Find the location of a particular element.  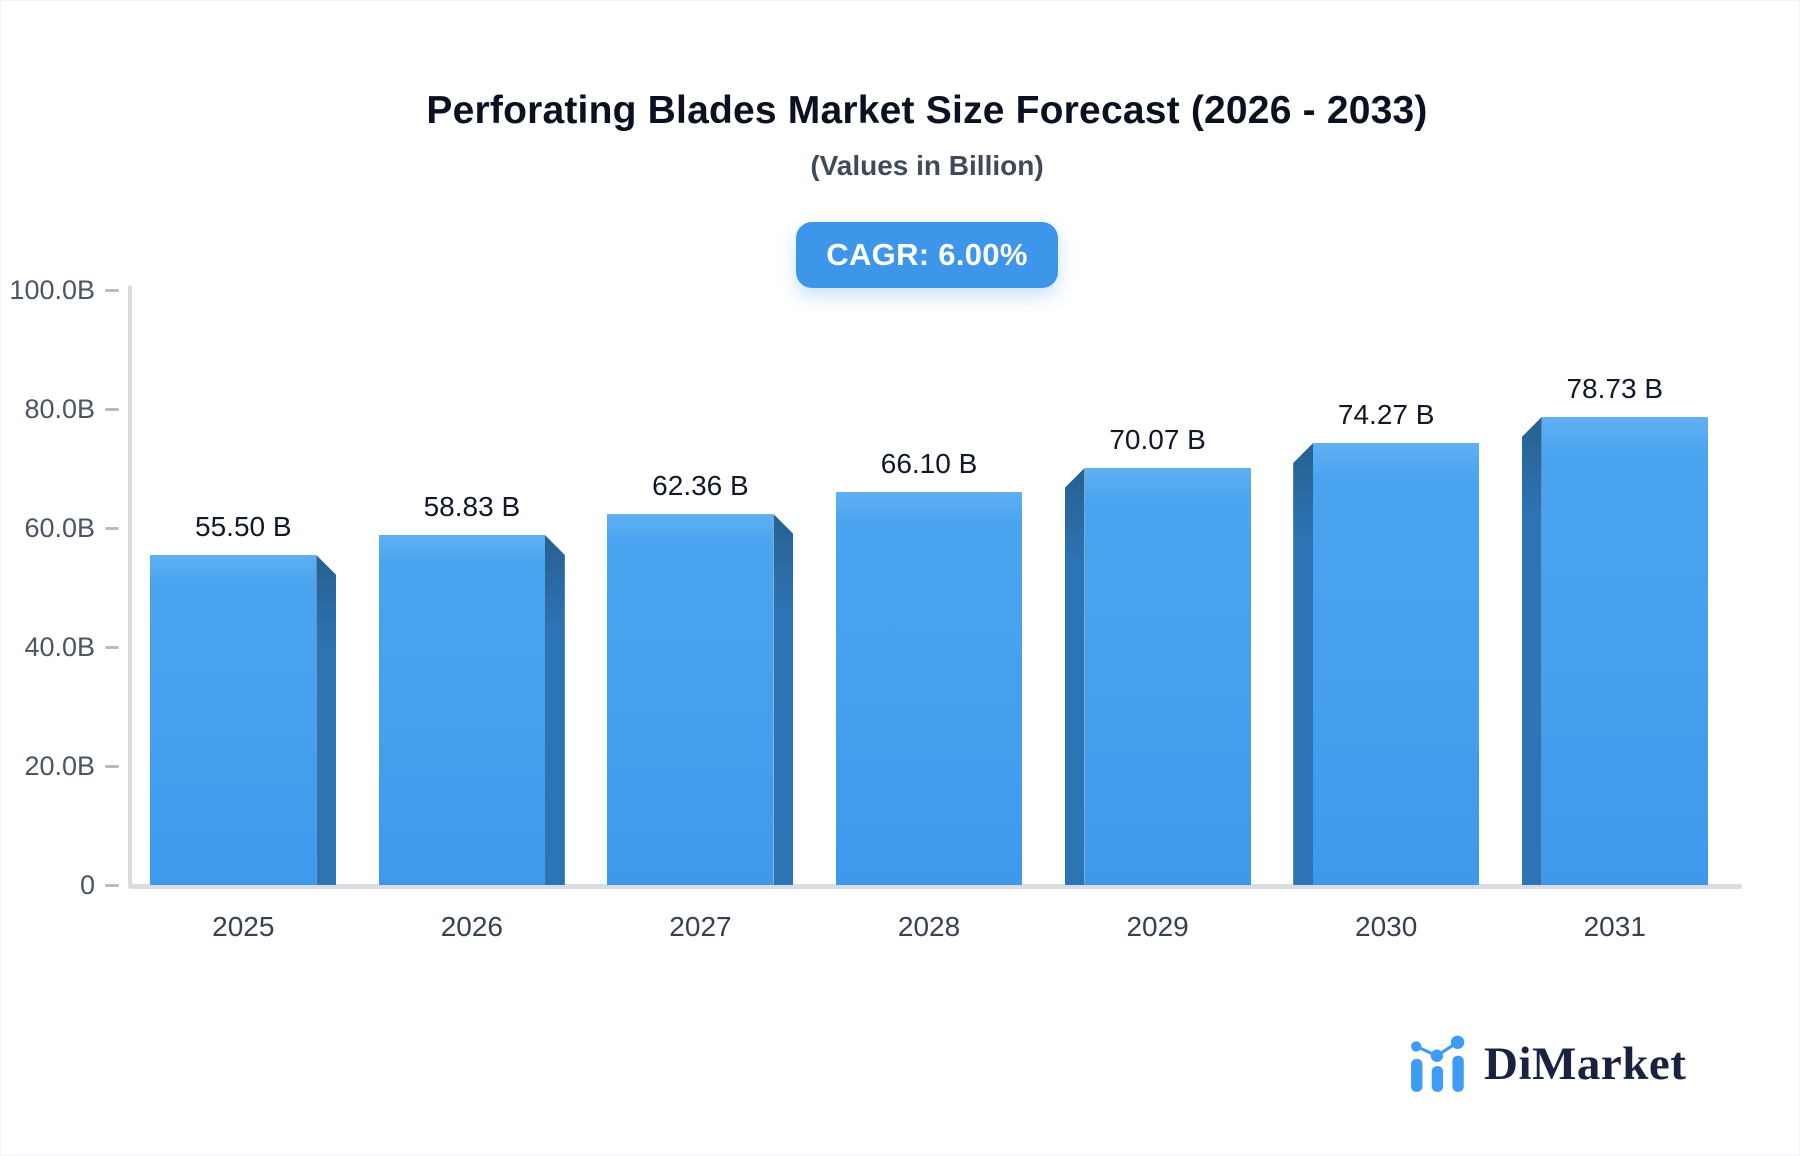

y-tick-label: 80.0B is located at coordinates (59, 408).